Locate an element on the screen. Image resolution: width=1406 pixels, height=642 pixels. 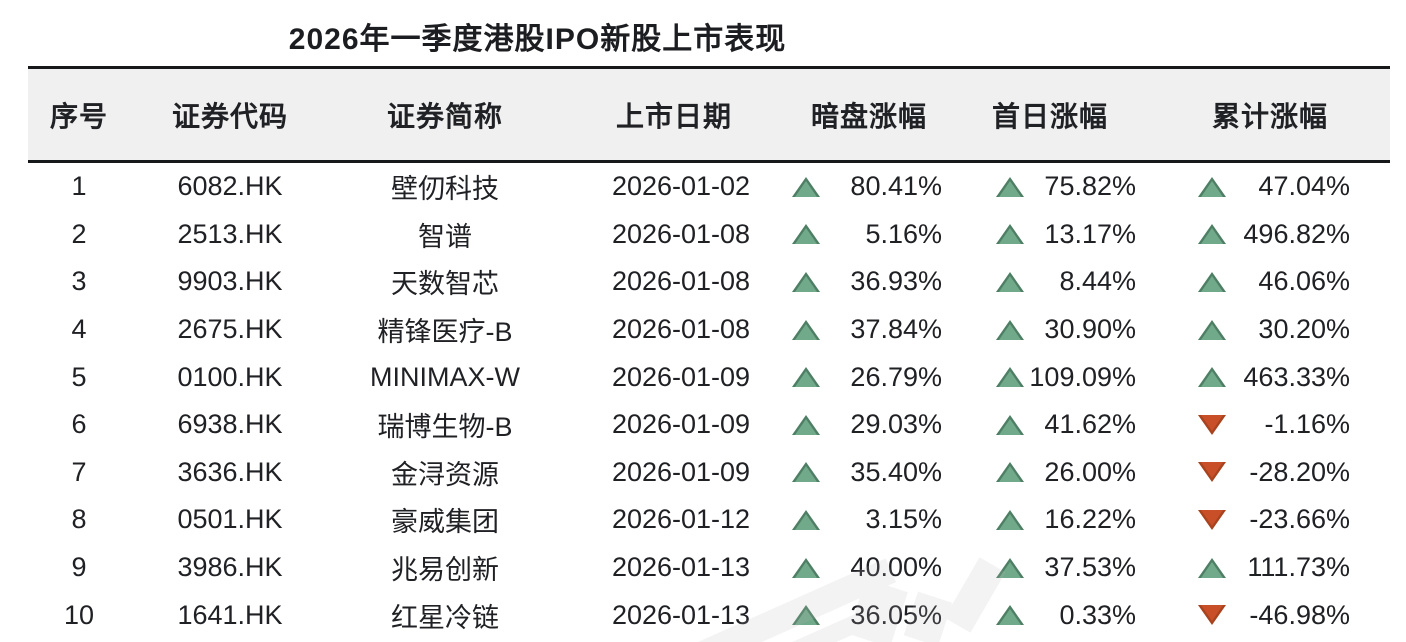
cell-seq: 8 is located at coordinates (79, 519).